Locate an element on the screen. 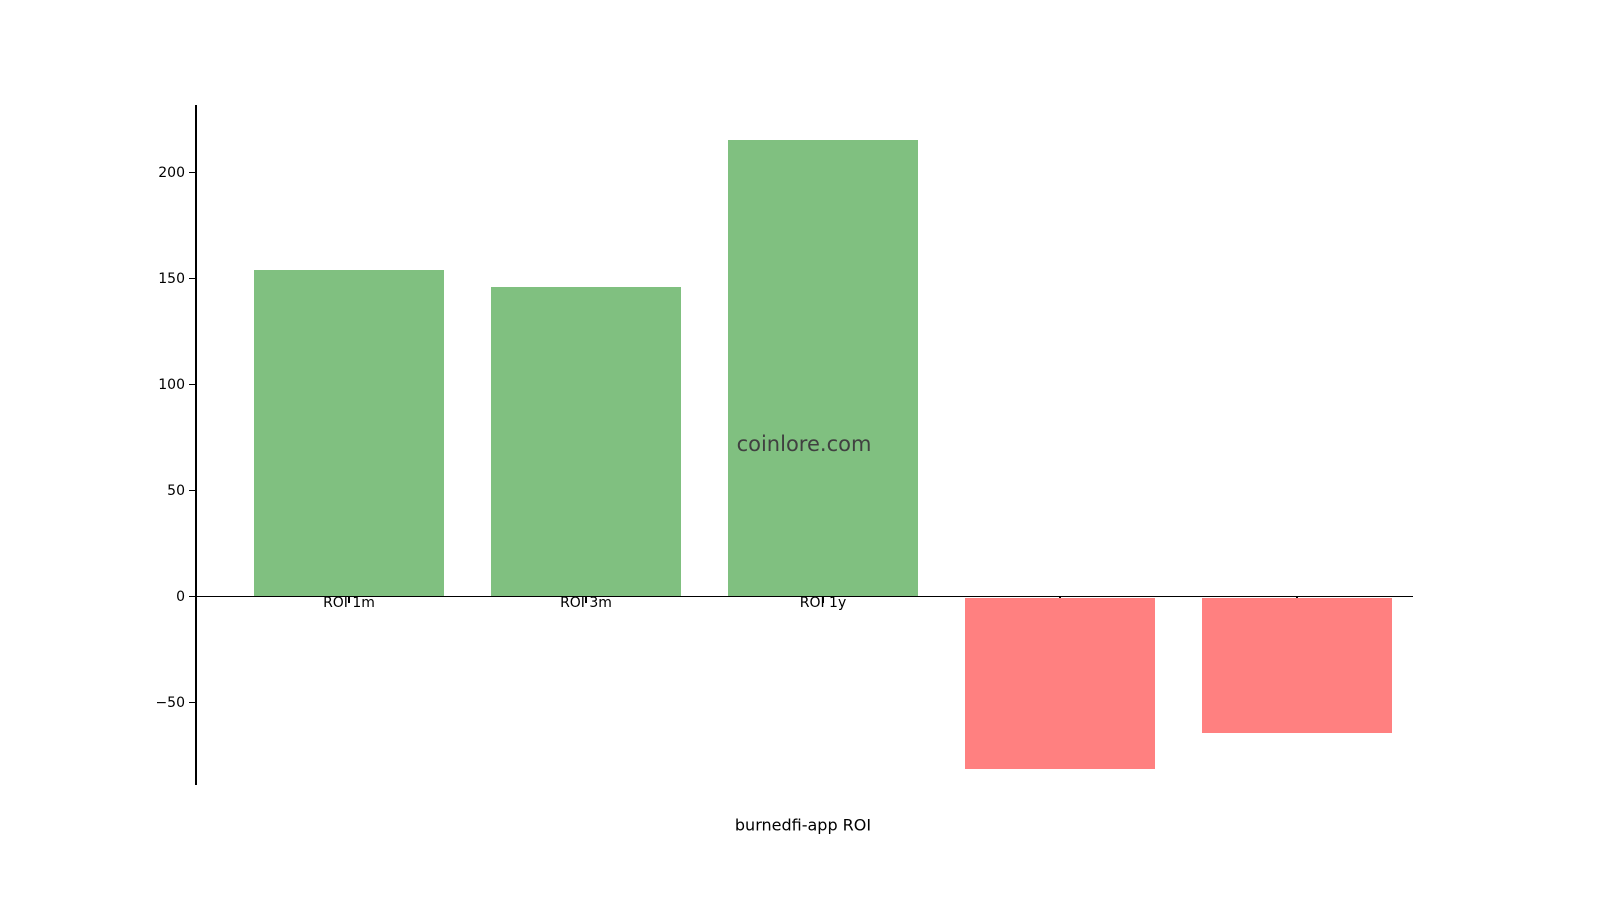 This screenshot has width=1600, height=900. chart-title: burnedfi-app ROI is located at coordinates (803, 825).